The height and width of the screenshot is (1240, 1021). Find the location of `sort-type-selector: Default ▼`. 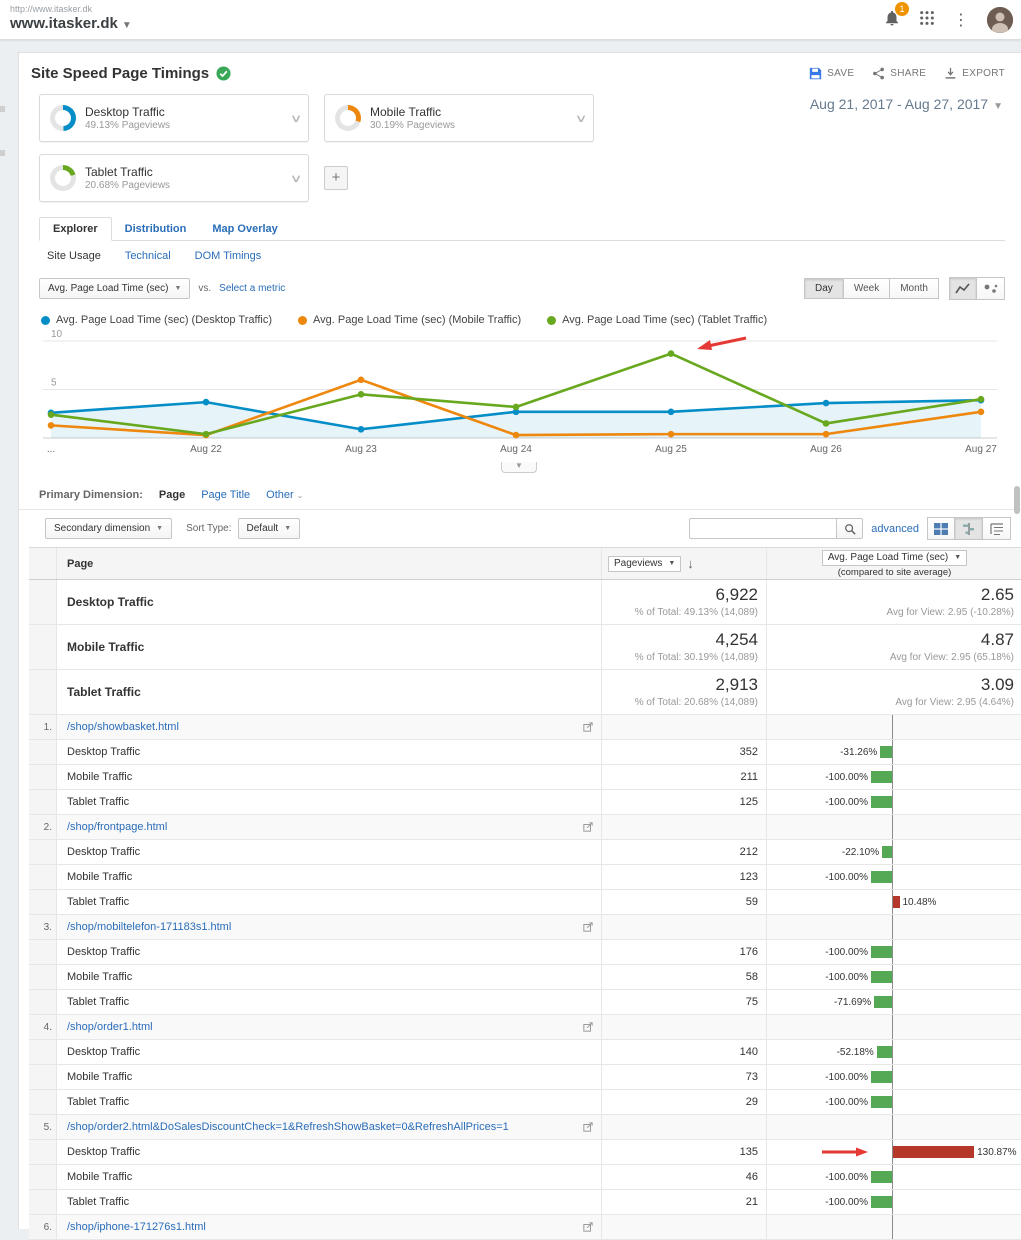

sort-type-selector: Default ▼ is located at coordinates (269, 528).